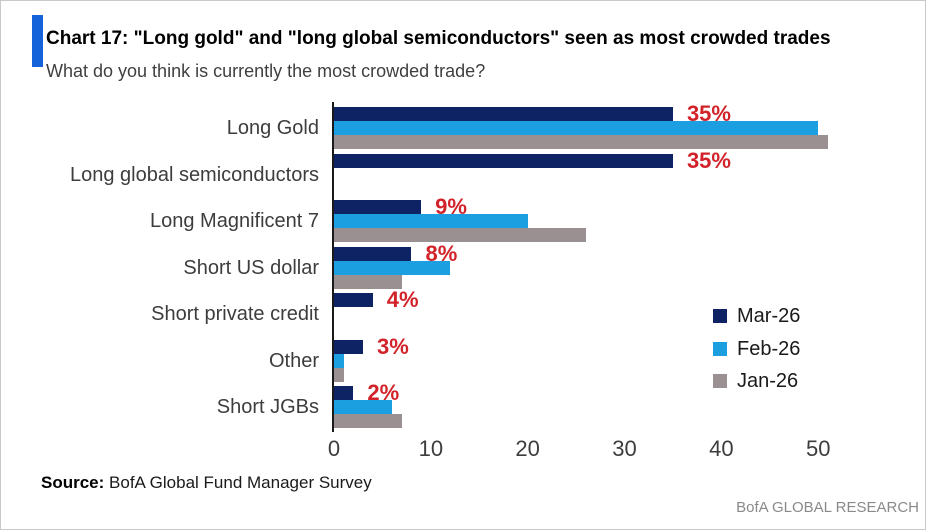 The image size is (926, 530). What do you see at coordinates (721, 448) in the screenshot?
I see `x-tick-label: 40` at bounding box center [721, 448].